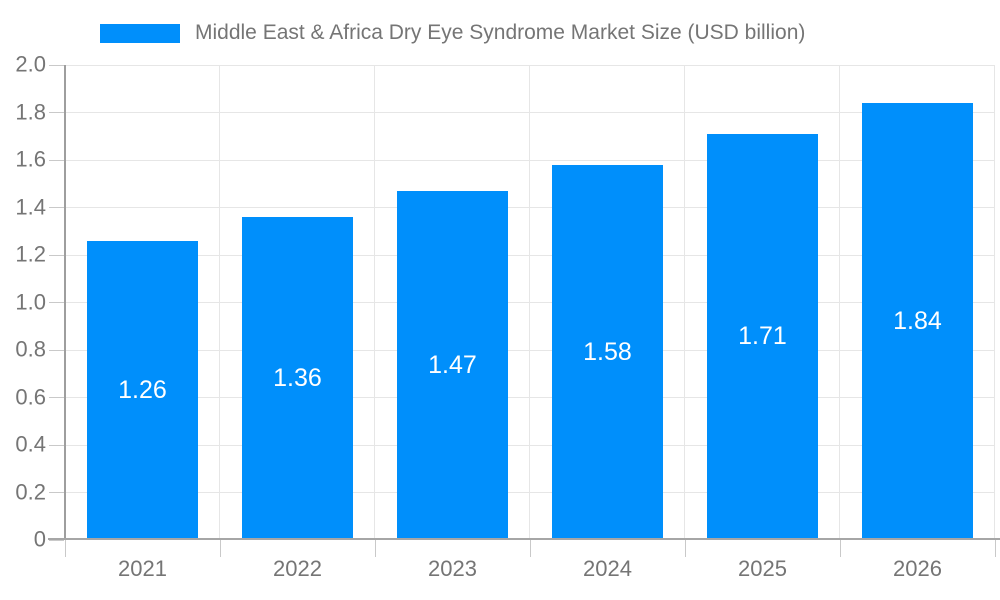  I want to click on y-axis-label: 0.8, so click(30, 349).